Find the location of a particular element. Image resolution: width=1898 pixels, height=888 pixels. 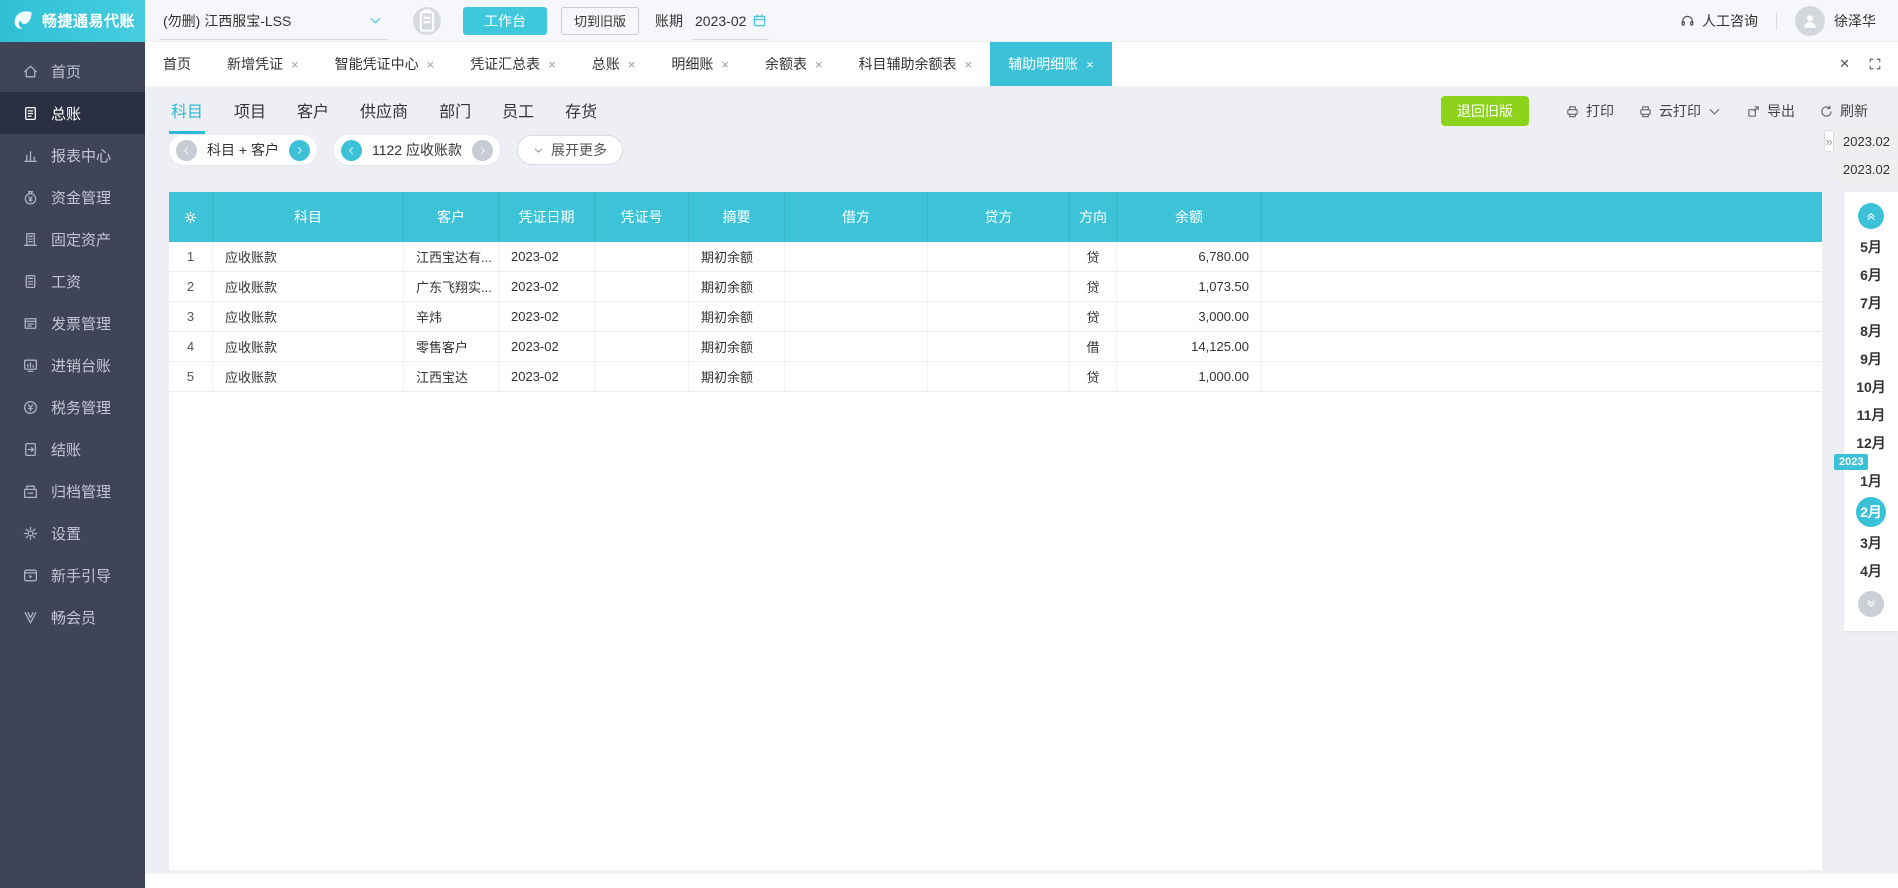

tab-new-voucher: 新增凭证 × is located at coordinates (263, 64).